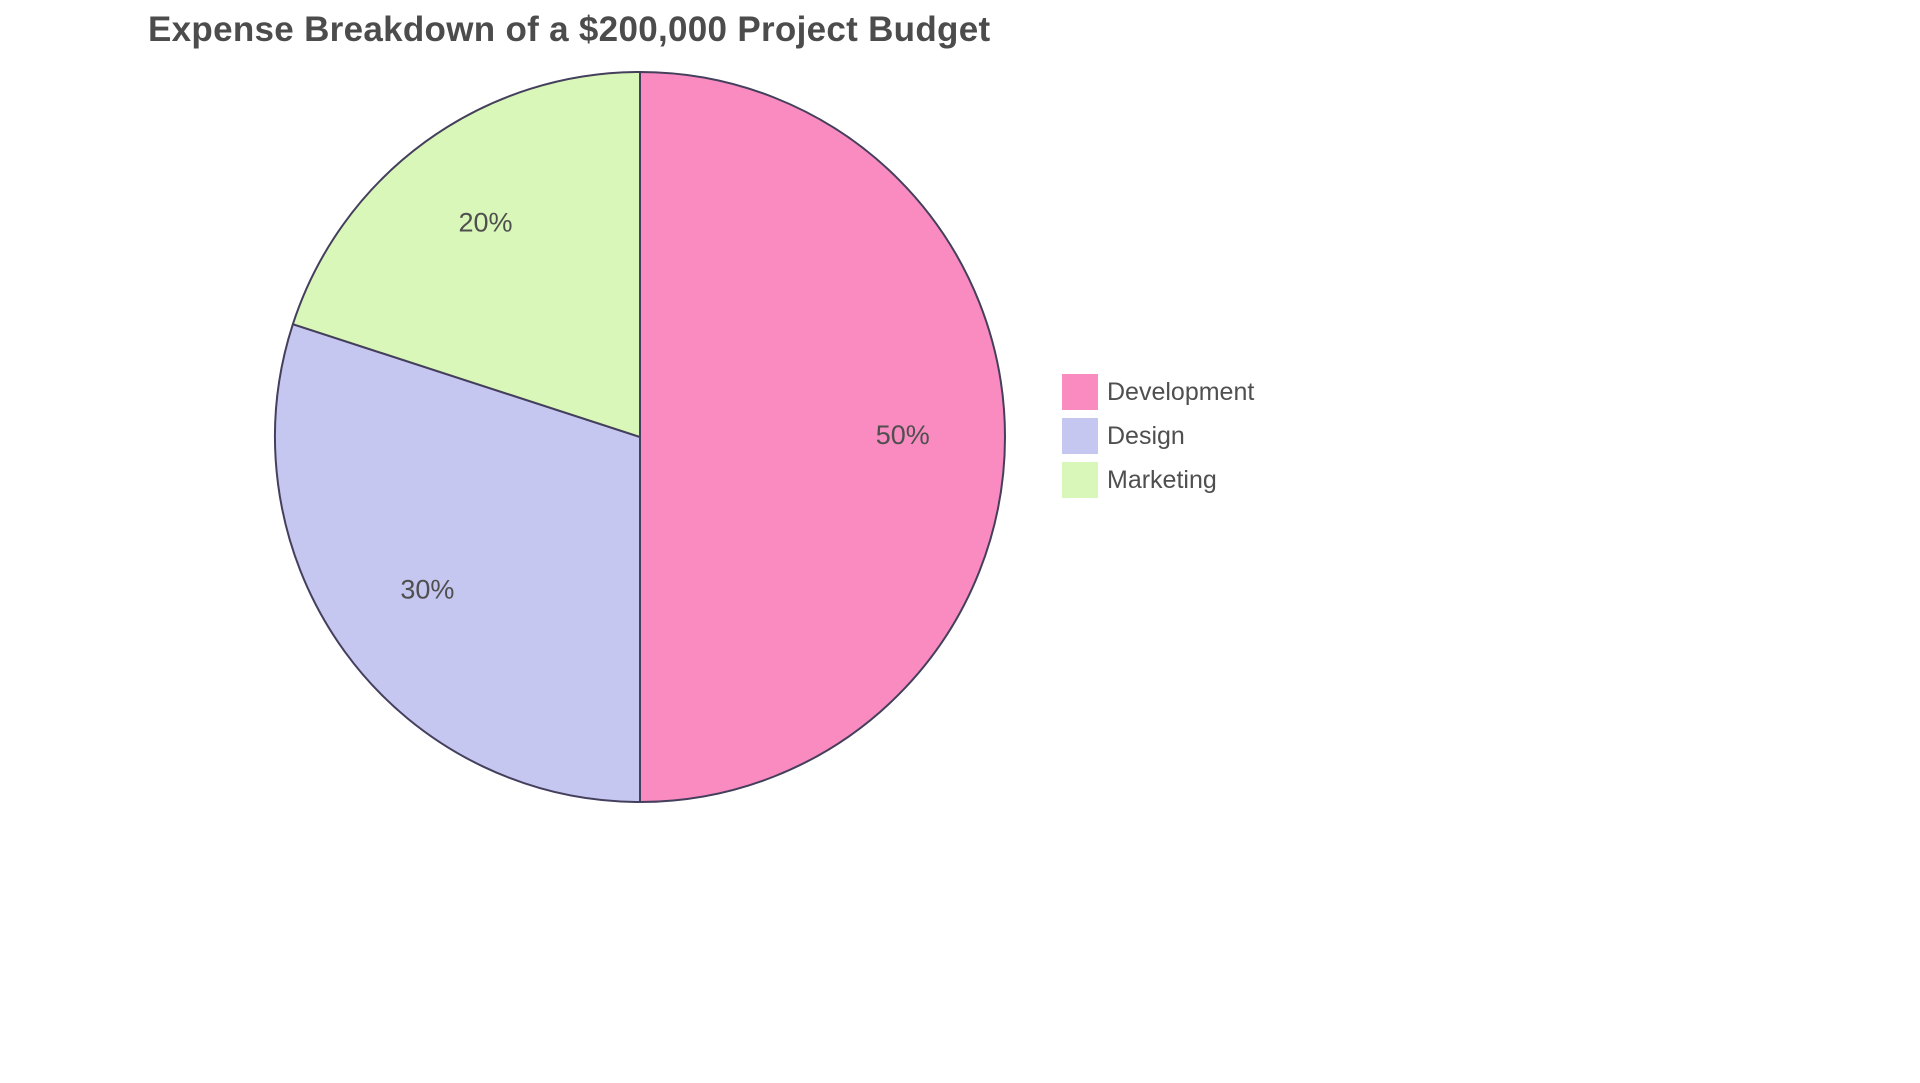 This screenshot has width=1920, height=1083. Describe the element at coordinates (466, 254) in the screenshot. I see `pie-slice-marketing` at that location.